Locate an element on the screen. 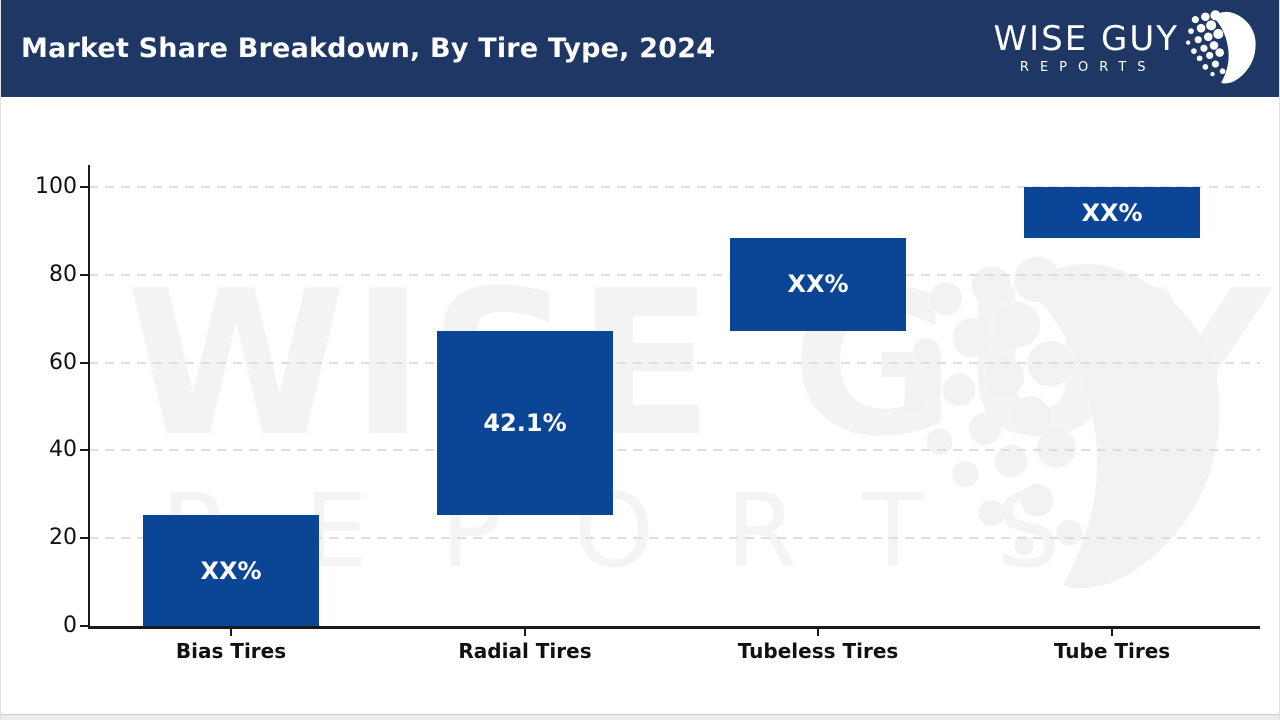 This screenshot has height=720, width=1280. bottom-border-strip is located at coordinates (640, 717).